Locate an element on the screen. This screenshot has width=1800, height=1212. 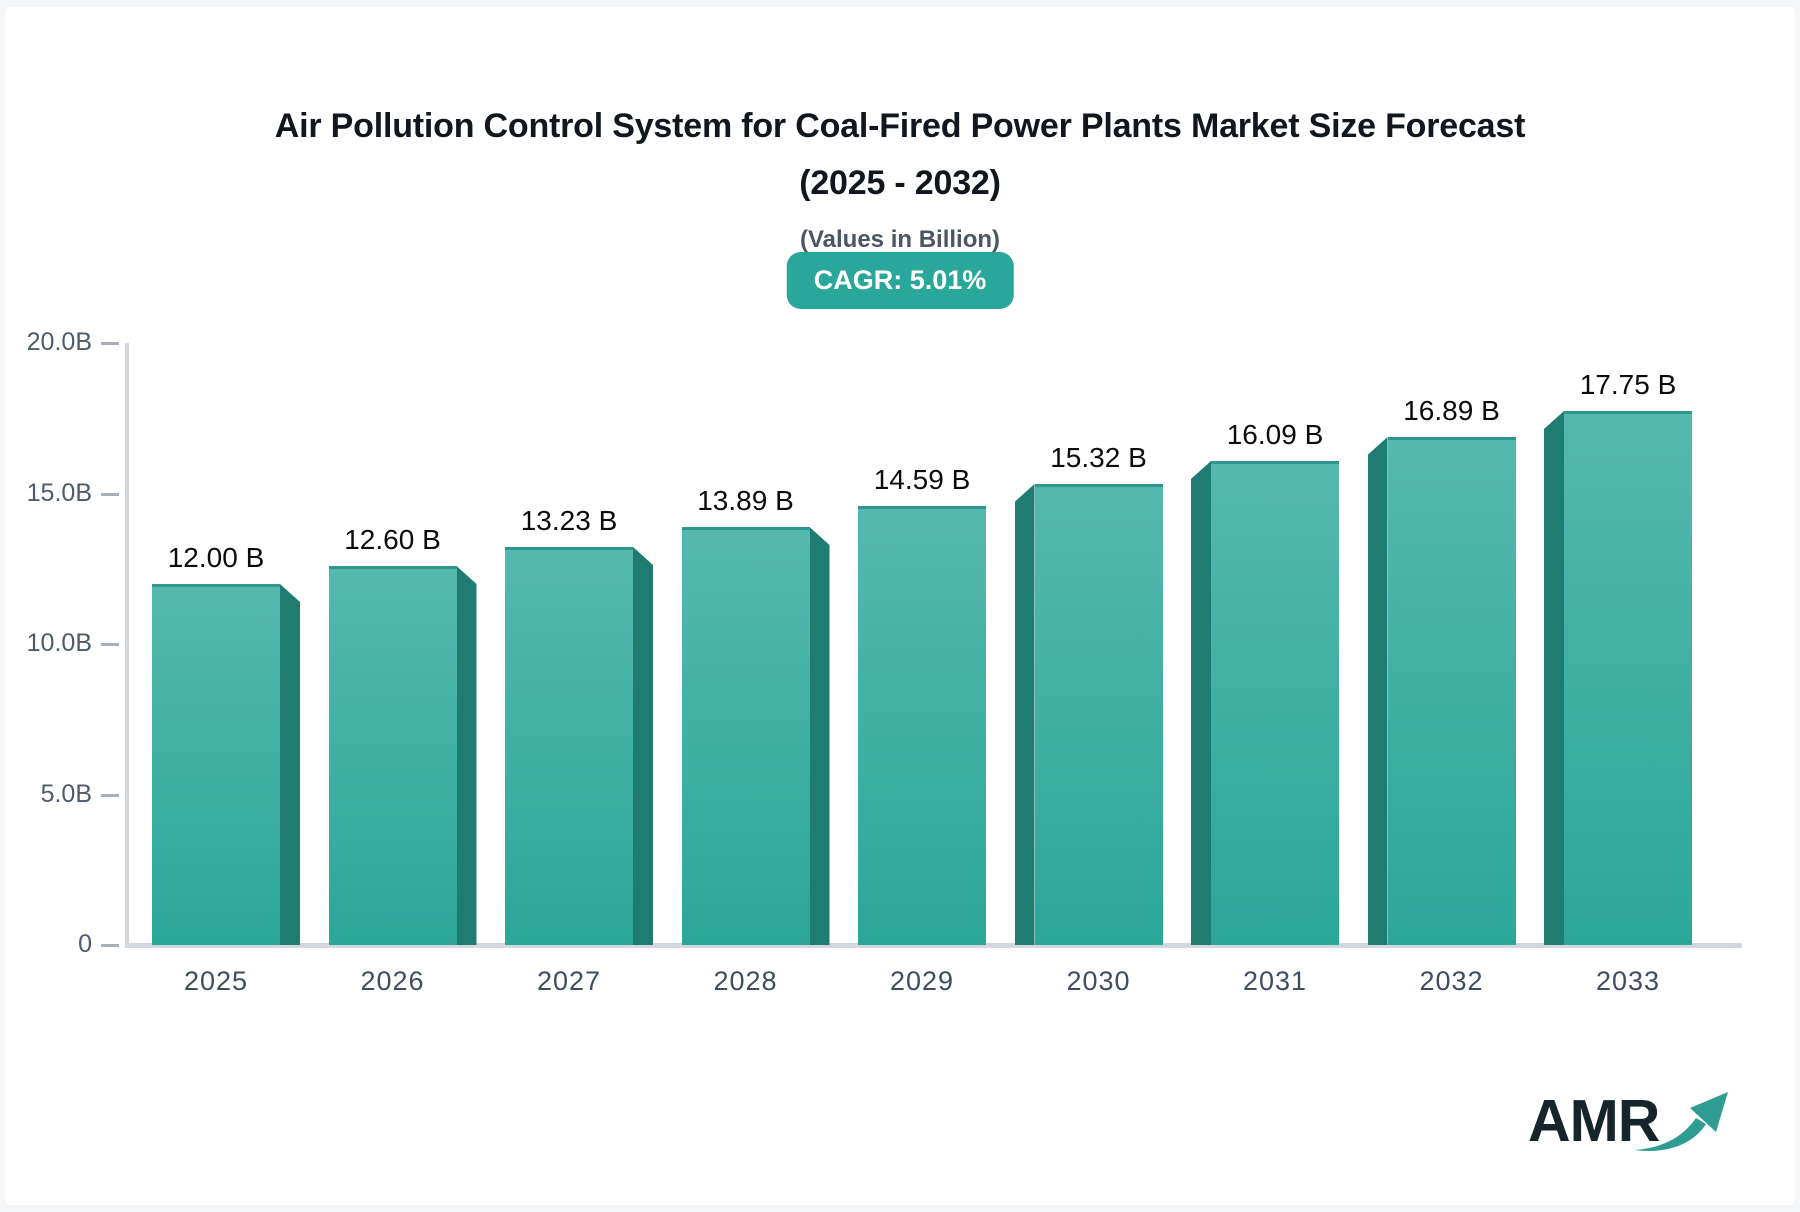
cagr-badge: CAGR: 5.01% is located at coordinates (900, 280).